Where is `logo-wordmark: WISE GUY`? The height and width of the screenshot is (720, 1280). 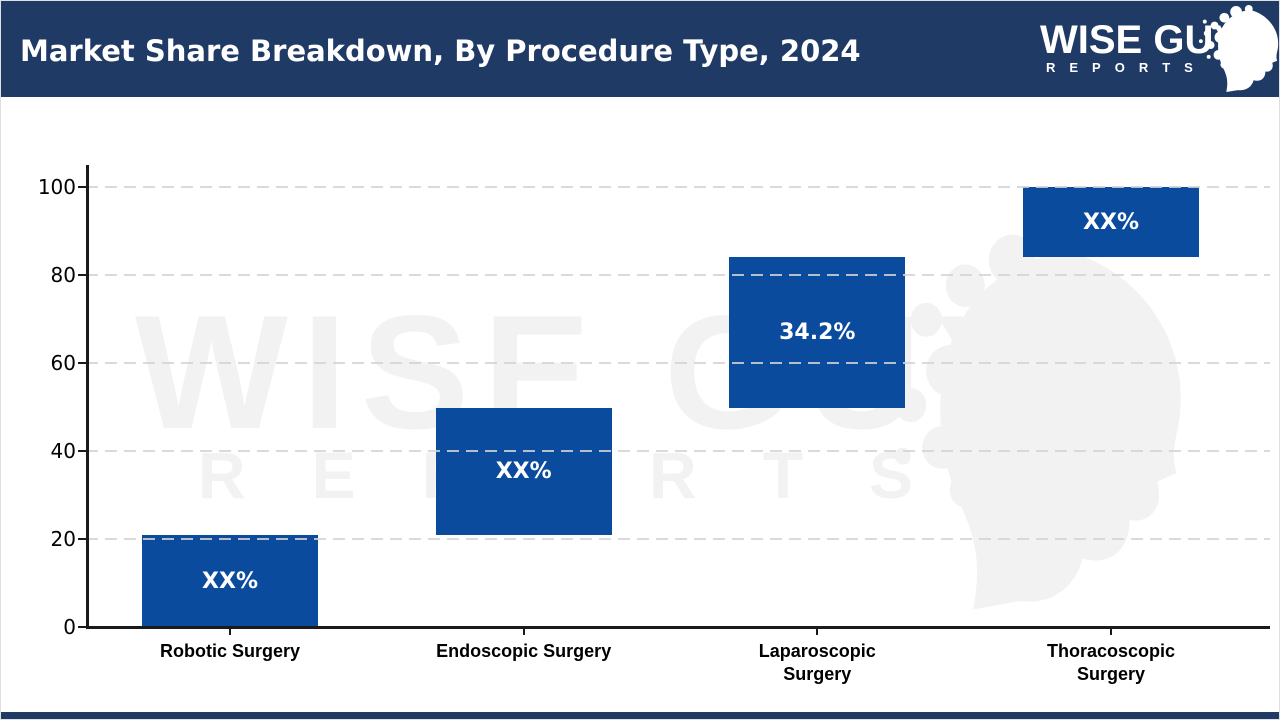
logo-wordmark: WISE GUY is located at coordinates (1140, 40).